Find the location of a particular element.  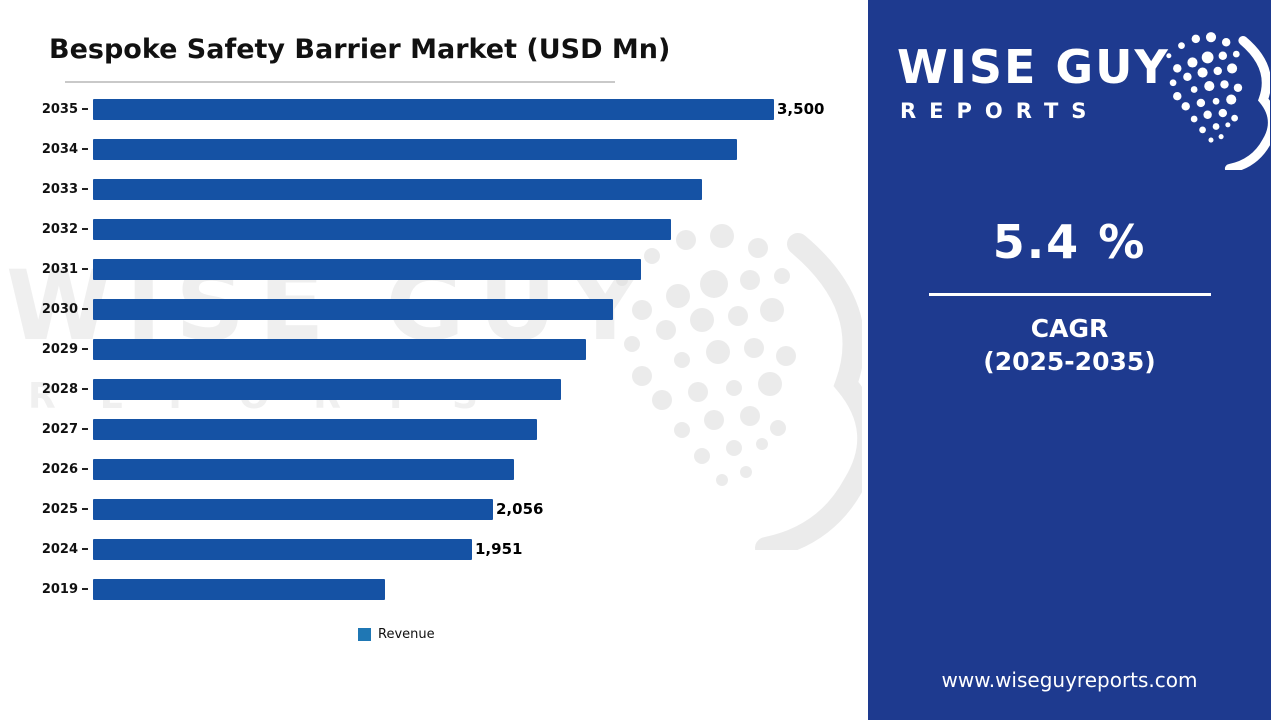

y-tick-label: 2027 is located at coordinates (59, 429).